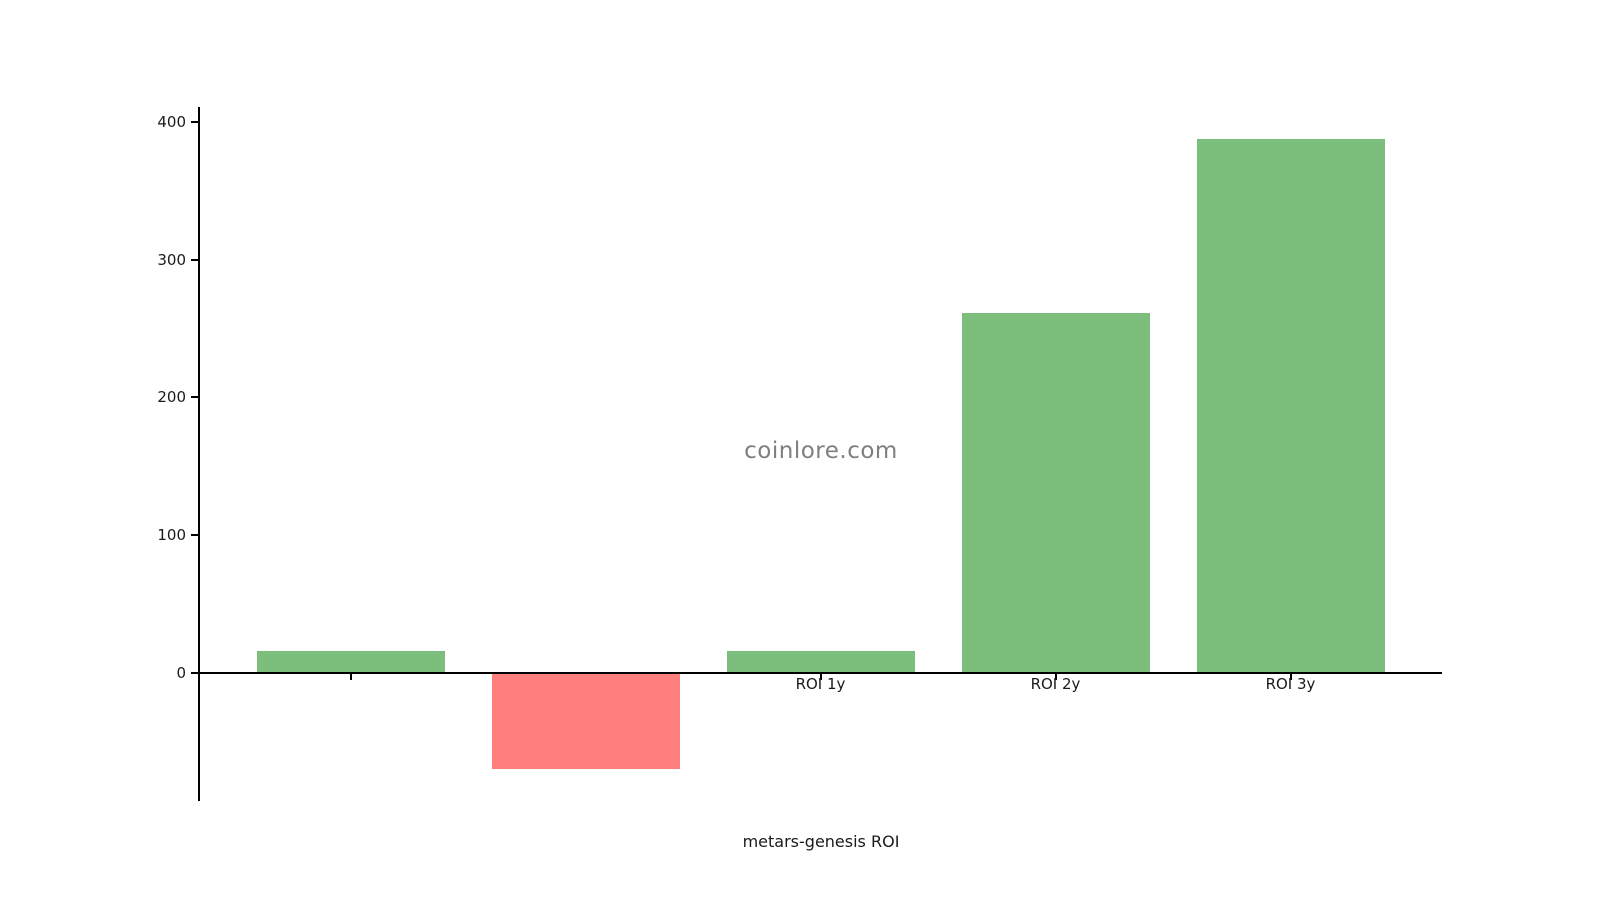 This screenshot has width=1600, height=900. Describe the element at coordinates (1055, 683) in the screenshot. I see `x-tick-label-roi-2y: ROI 2y` at that location.